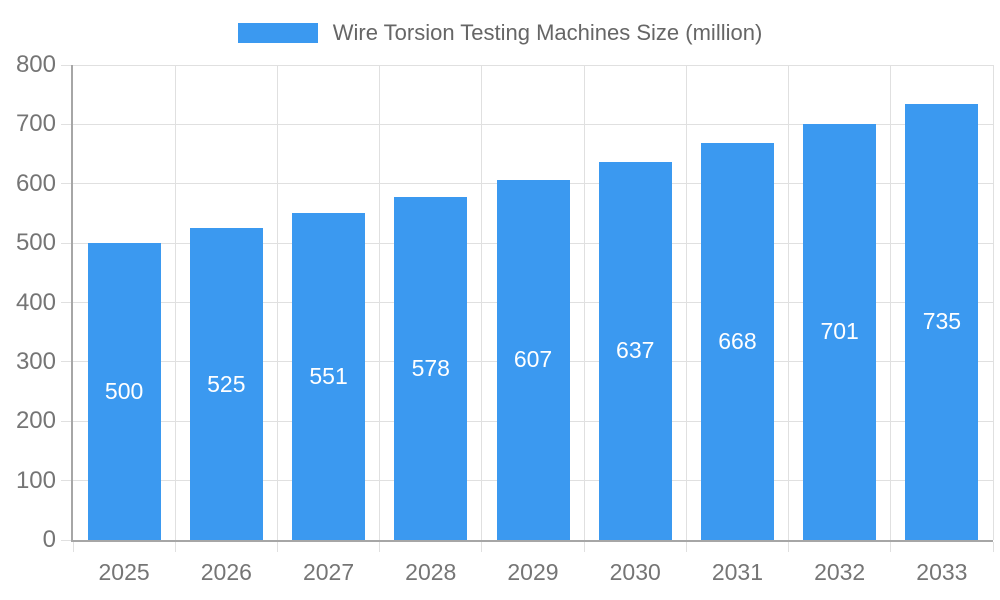 This screenshot has width=1000, height=600. I want to click on x-tick-label: 2025, so click(124, 572).